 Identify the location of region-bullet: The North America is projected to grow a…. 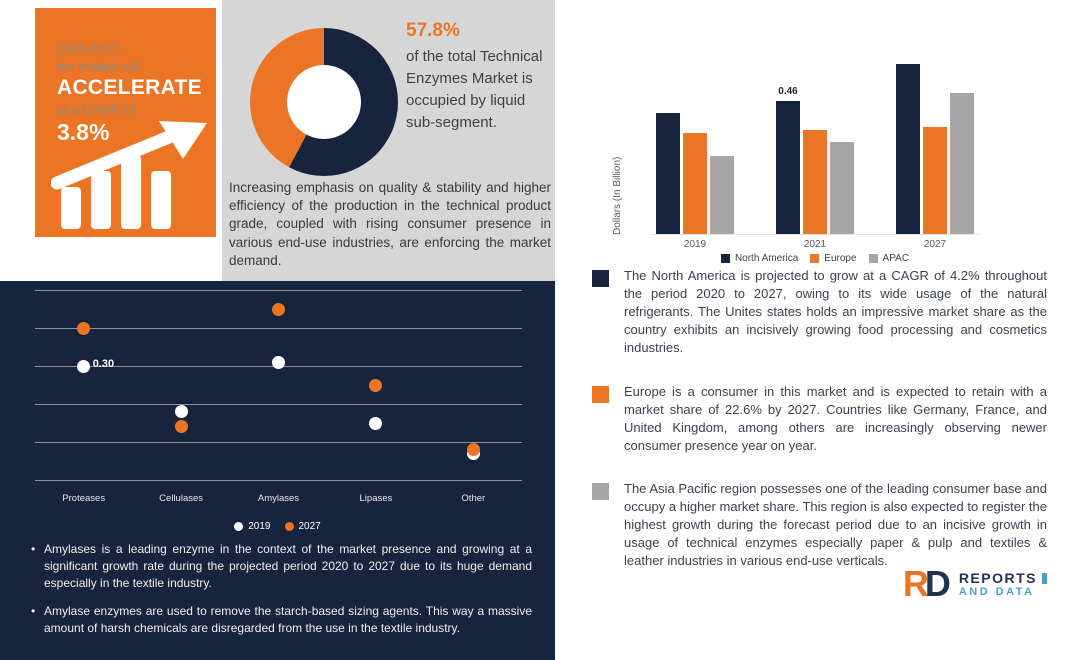
(819, 312).